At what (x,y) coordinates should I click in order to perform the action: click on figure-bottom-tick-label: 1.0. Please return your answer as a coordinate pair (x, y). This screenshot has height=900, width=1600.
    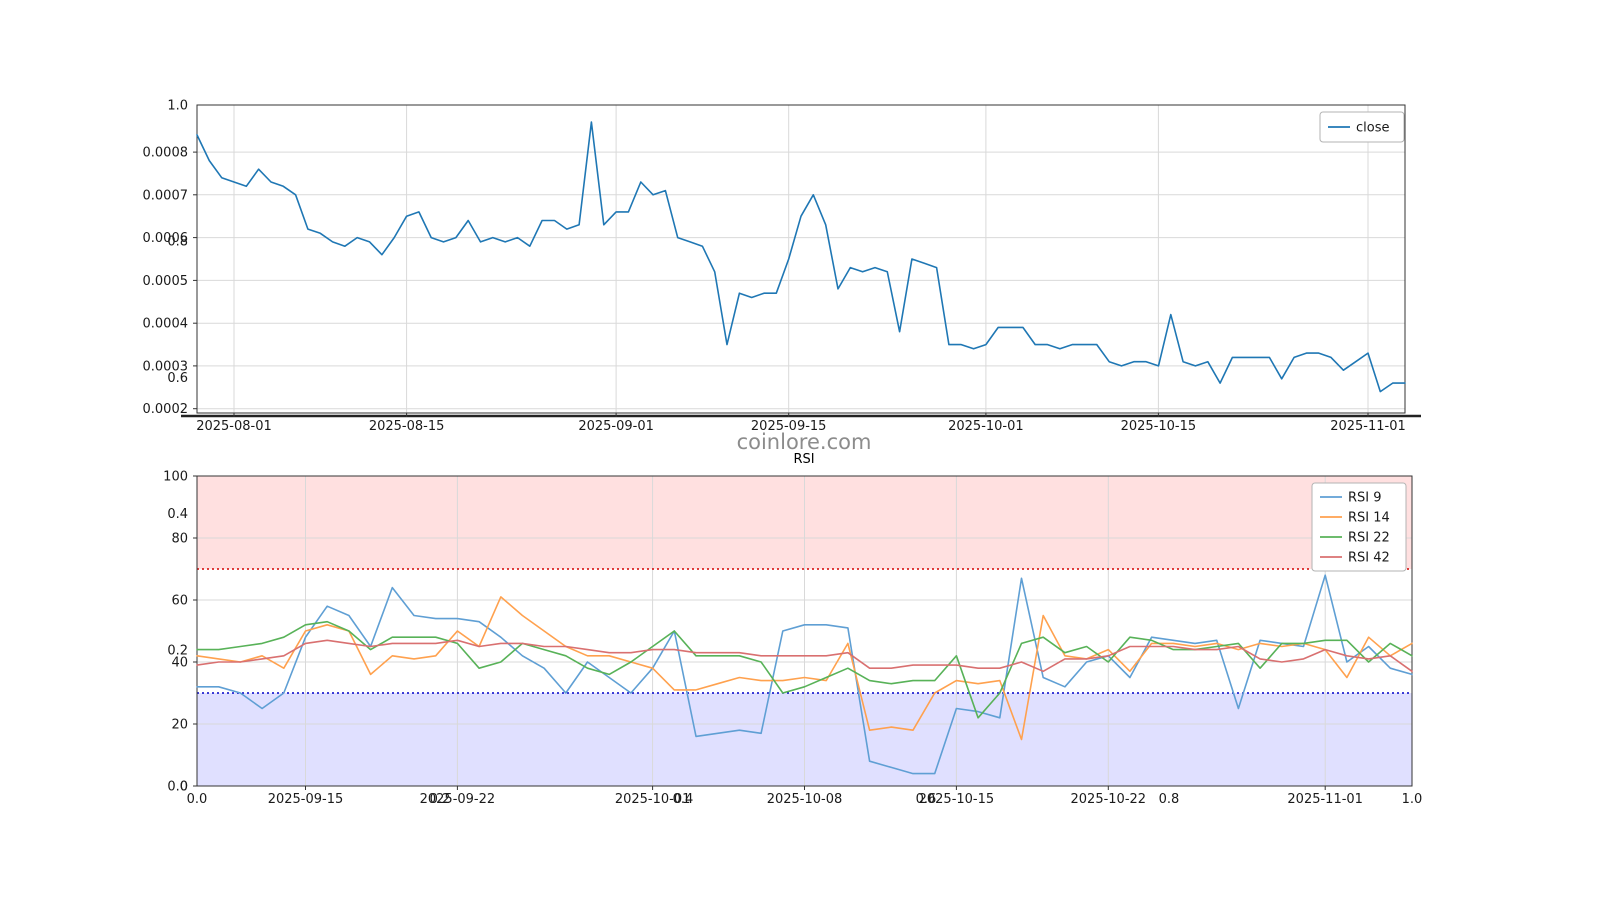
    Looking at the image, I should click on (1412, 799).